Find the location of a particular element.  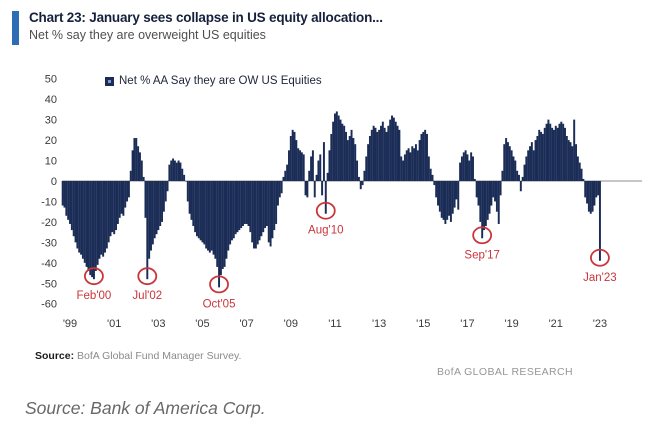

y-axis-label: 40 is located at coordinates (51, 100).